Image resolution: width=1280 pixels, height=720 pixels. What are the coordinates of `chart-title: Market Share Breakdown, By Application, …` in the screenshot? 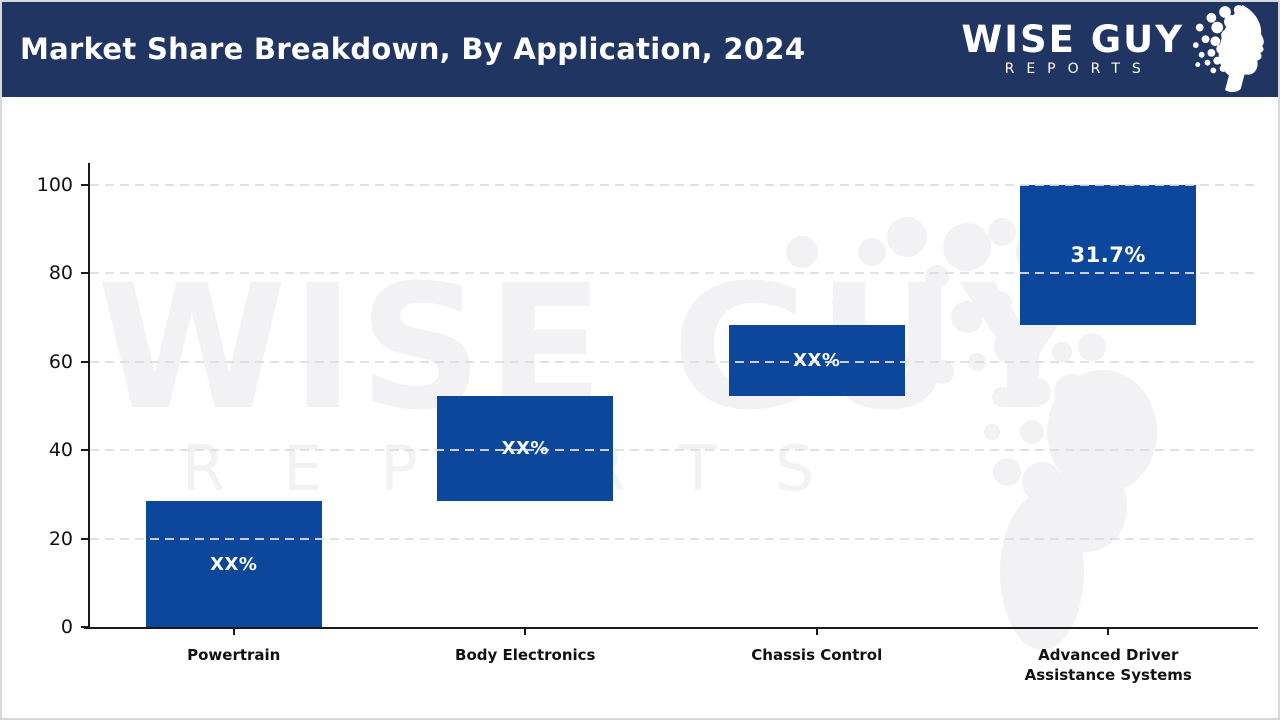 It's located at (413, 48).